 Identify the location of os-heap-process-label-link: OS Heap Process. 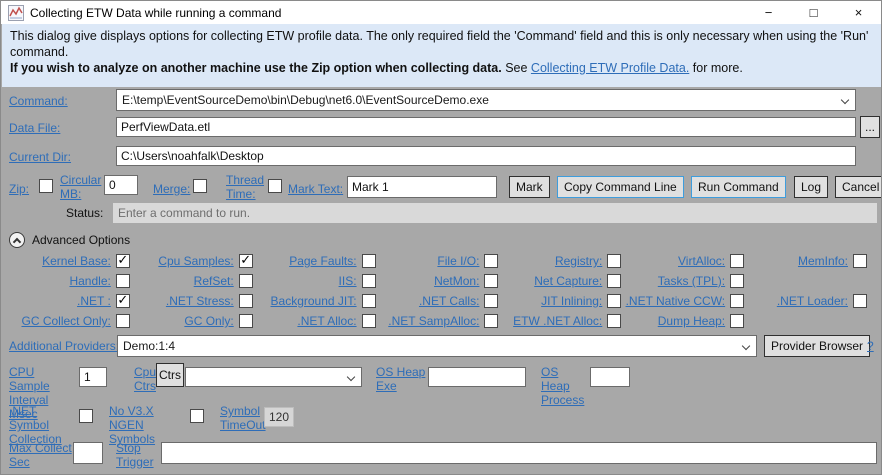
(563, 386).